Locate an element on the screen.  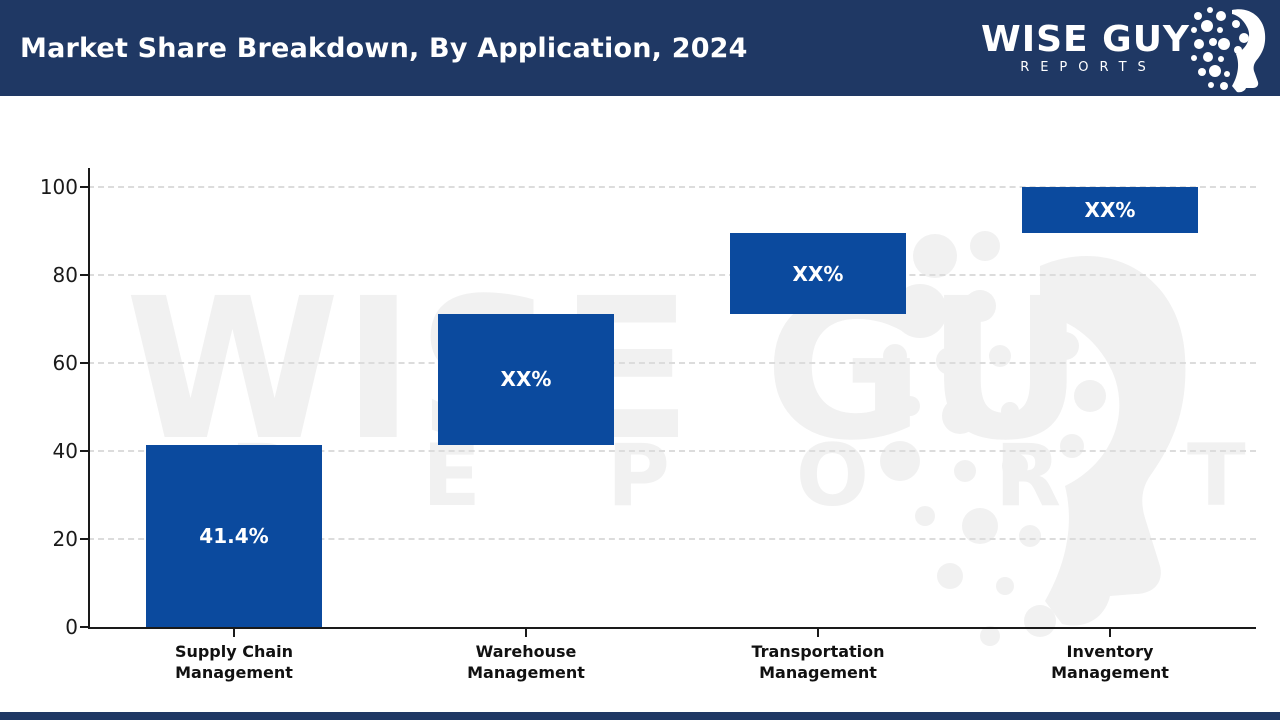
x-axis-category-label: Warehouse Management is located at coordinates (526, 662).